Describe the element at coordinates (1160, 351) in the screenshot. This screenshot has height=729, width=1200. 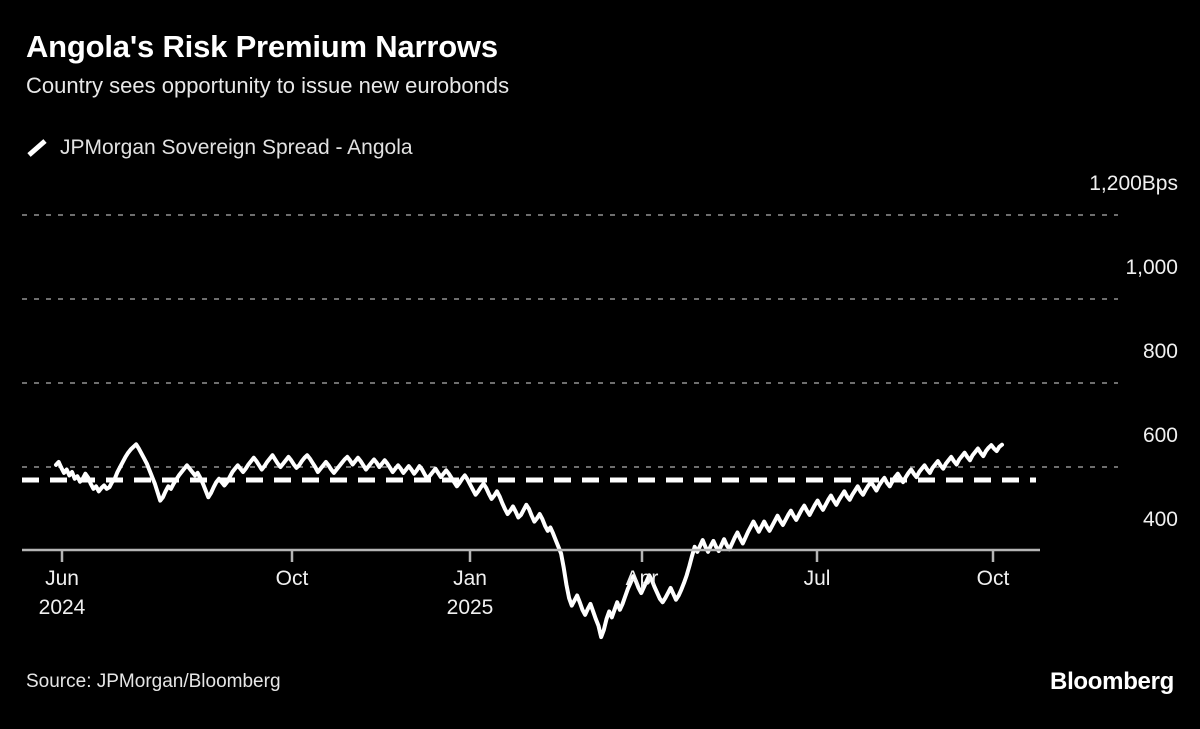
I see `y-tick-label-800: 800` at that location.